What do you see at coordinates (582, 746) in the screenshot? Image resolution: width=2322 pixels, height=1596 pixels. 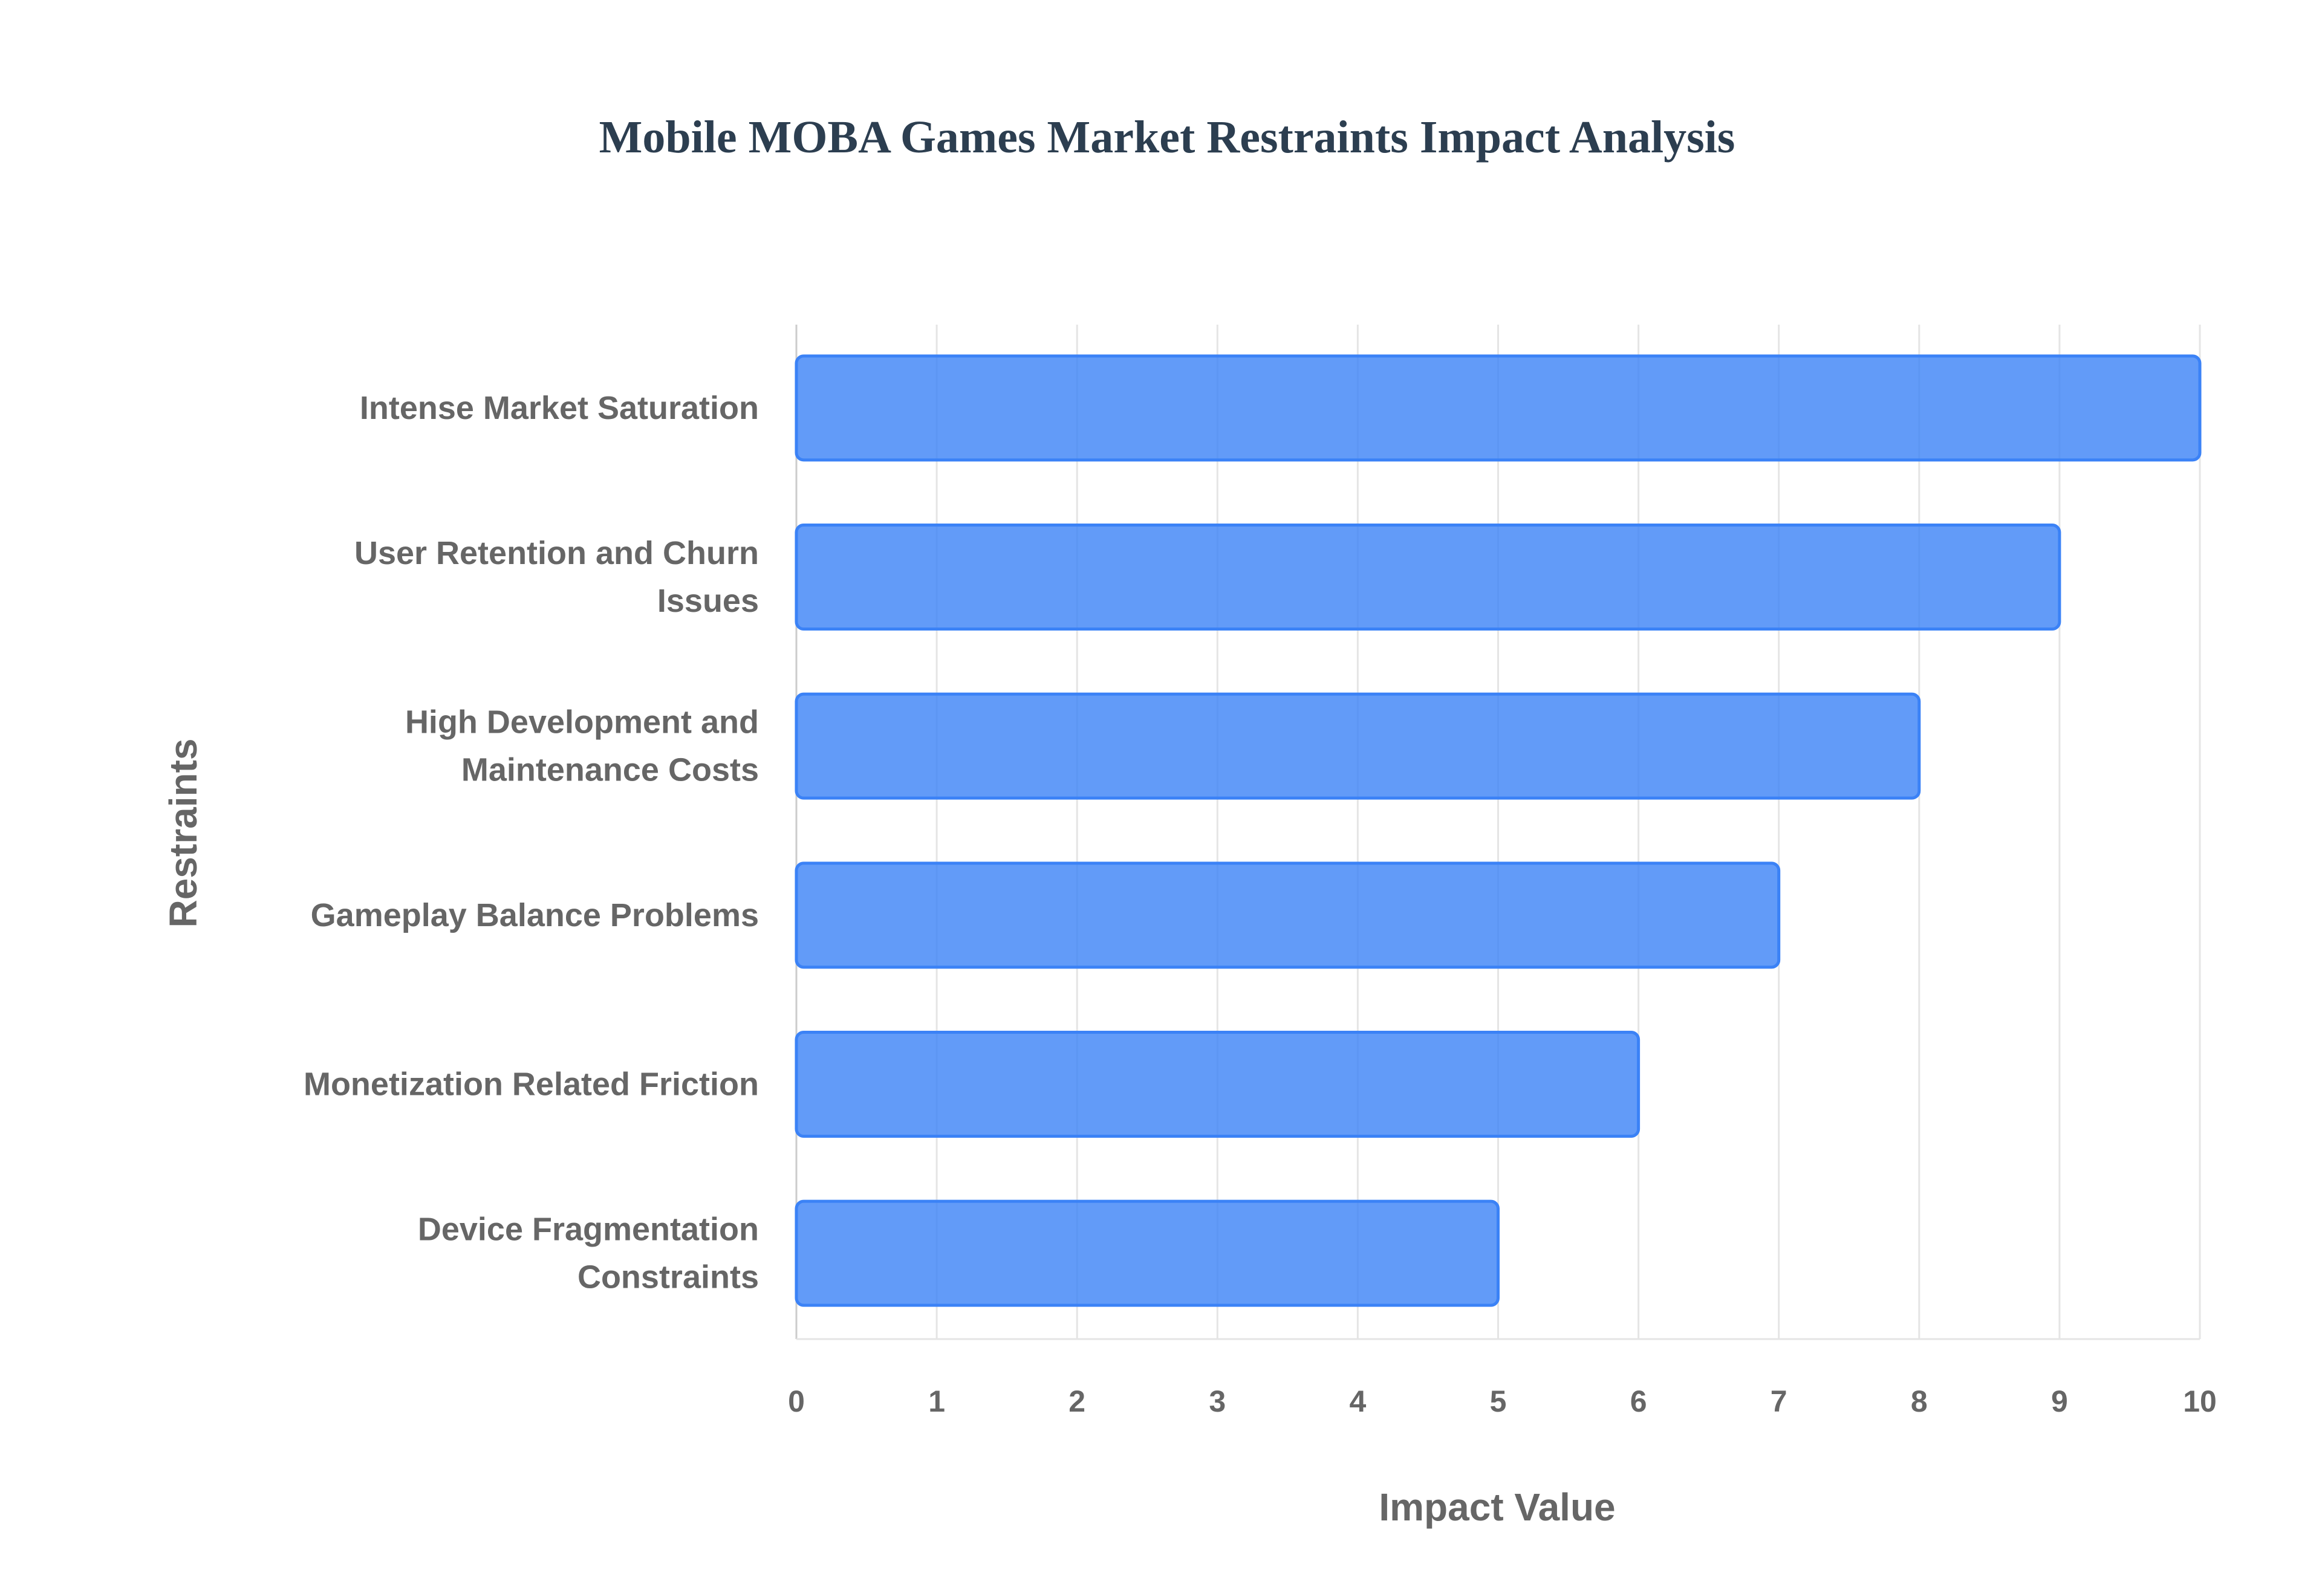 I see `y-category-label: High Development and Maintenance Costs` at bounding box center [582, 746].